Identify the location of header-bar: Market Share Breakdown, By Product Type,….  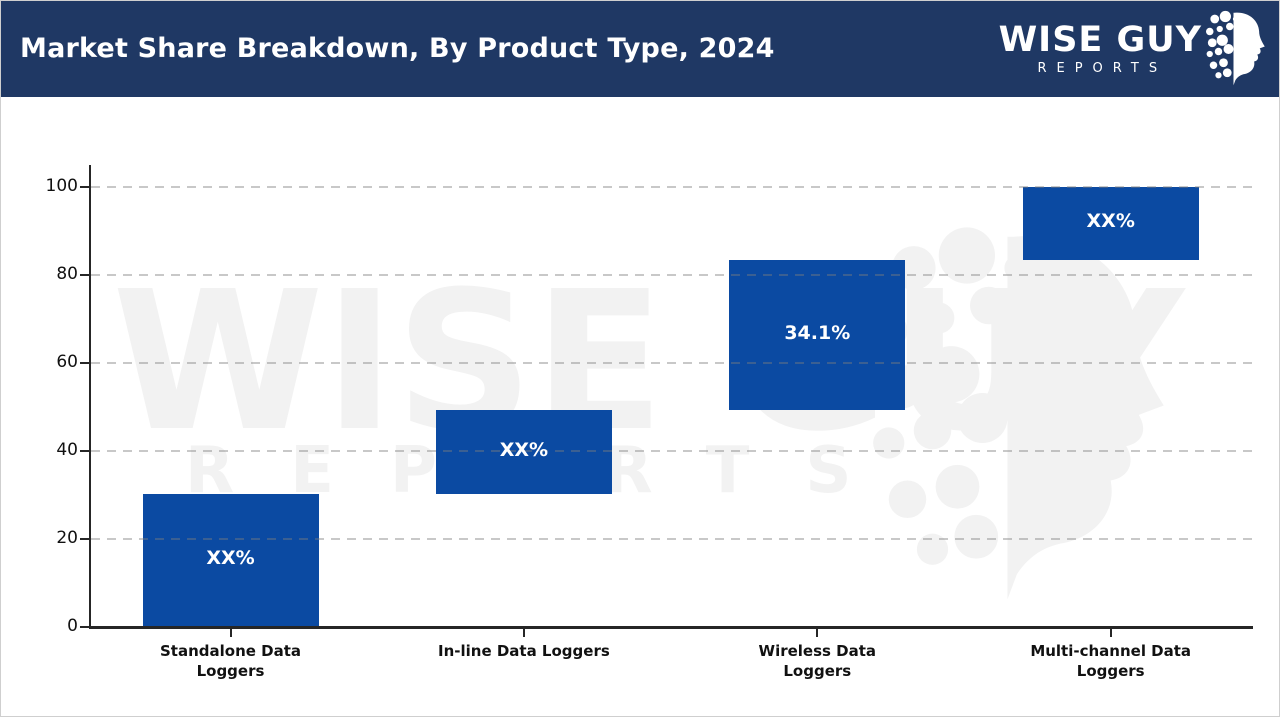
(640, 48).